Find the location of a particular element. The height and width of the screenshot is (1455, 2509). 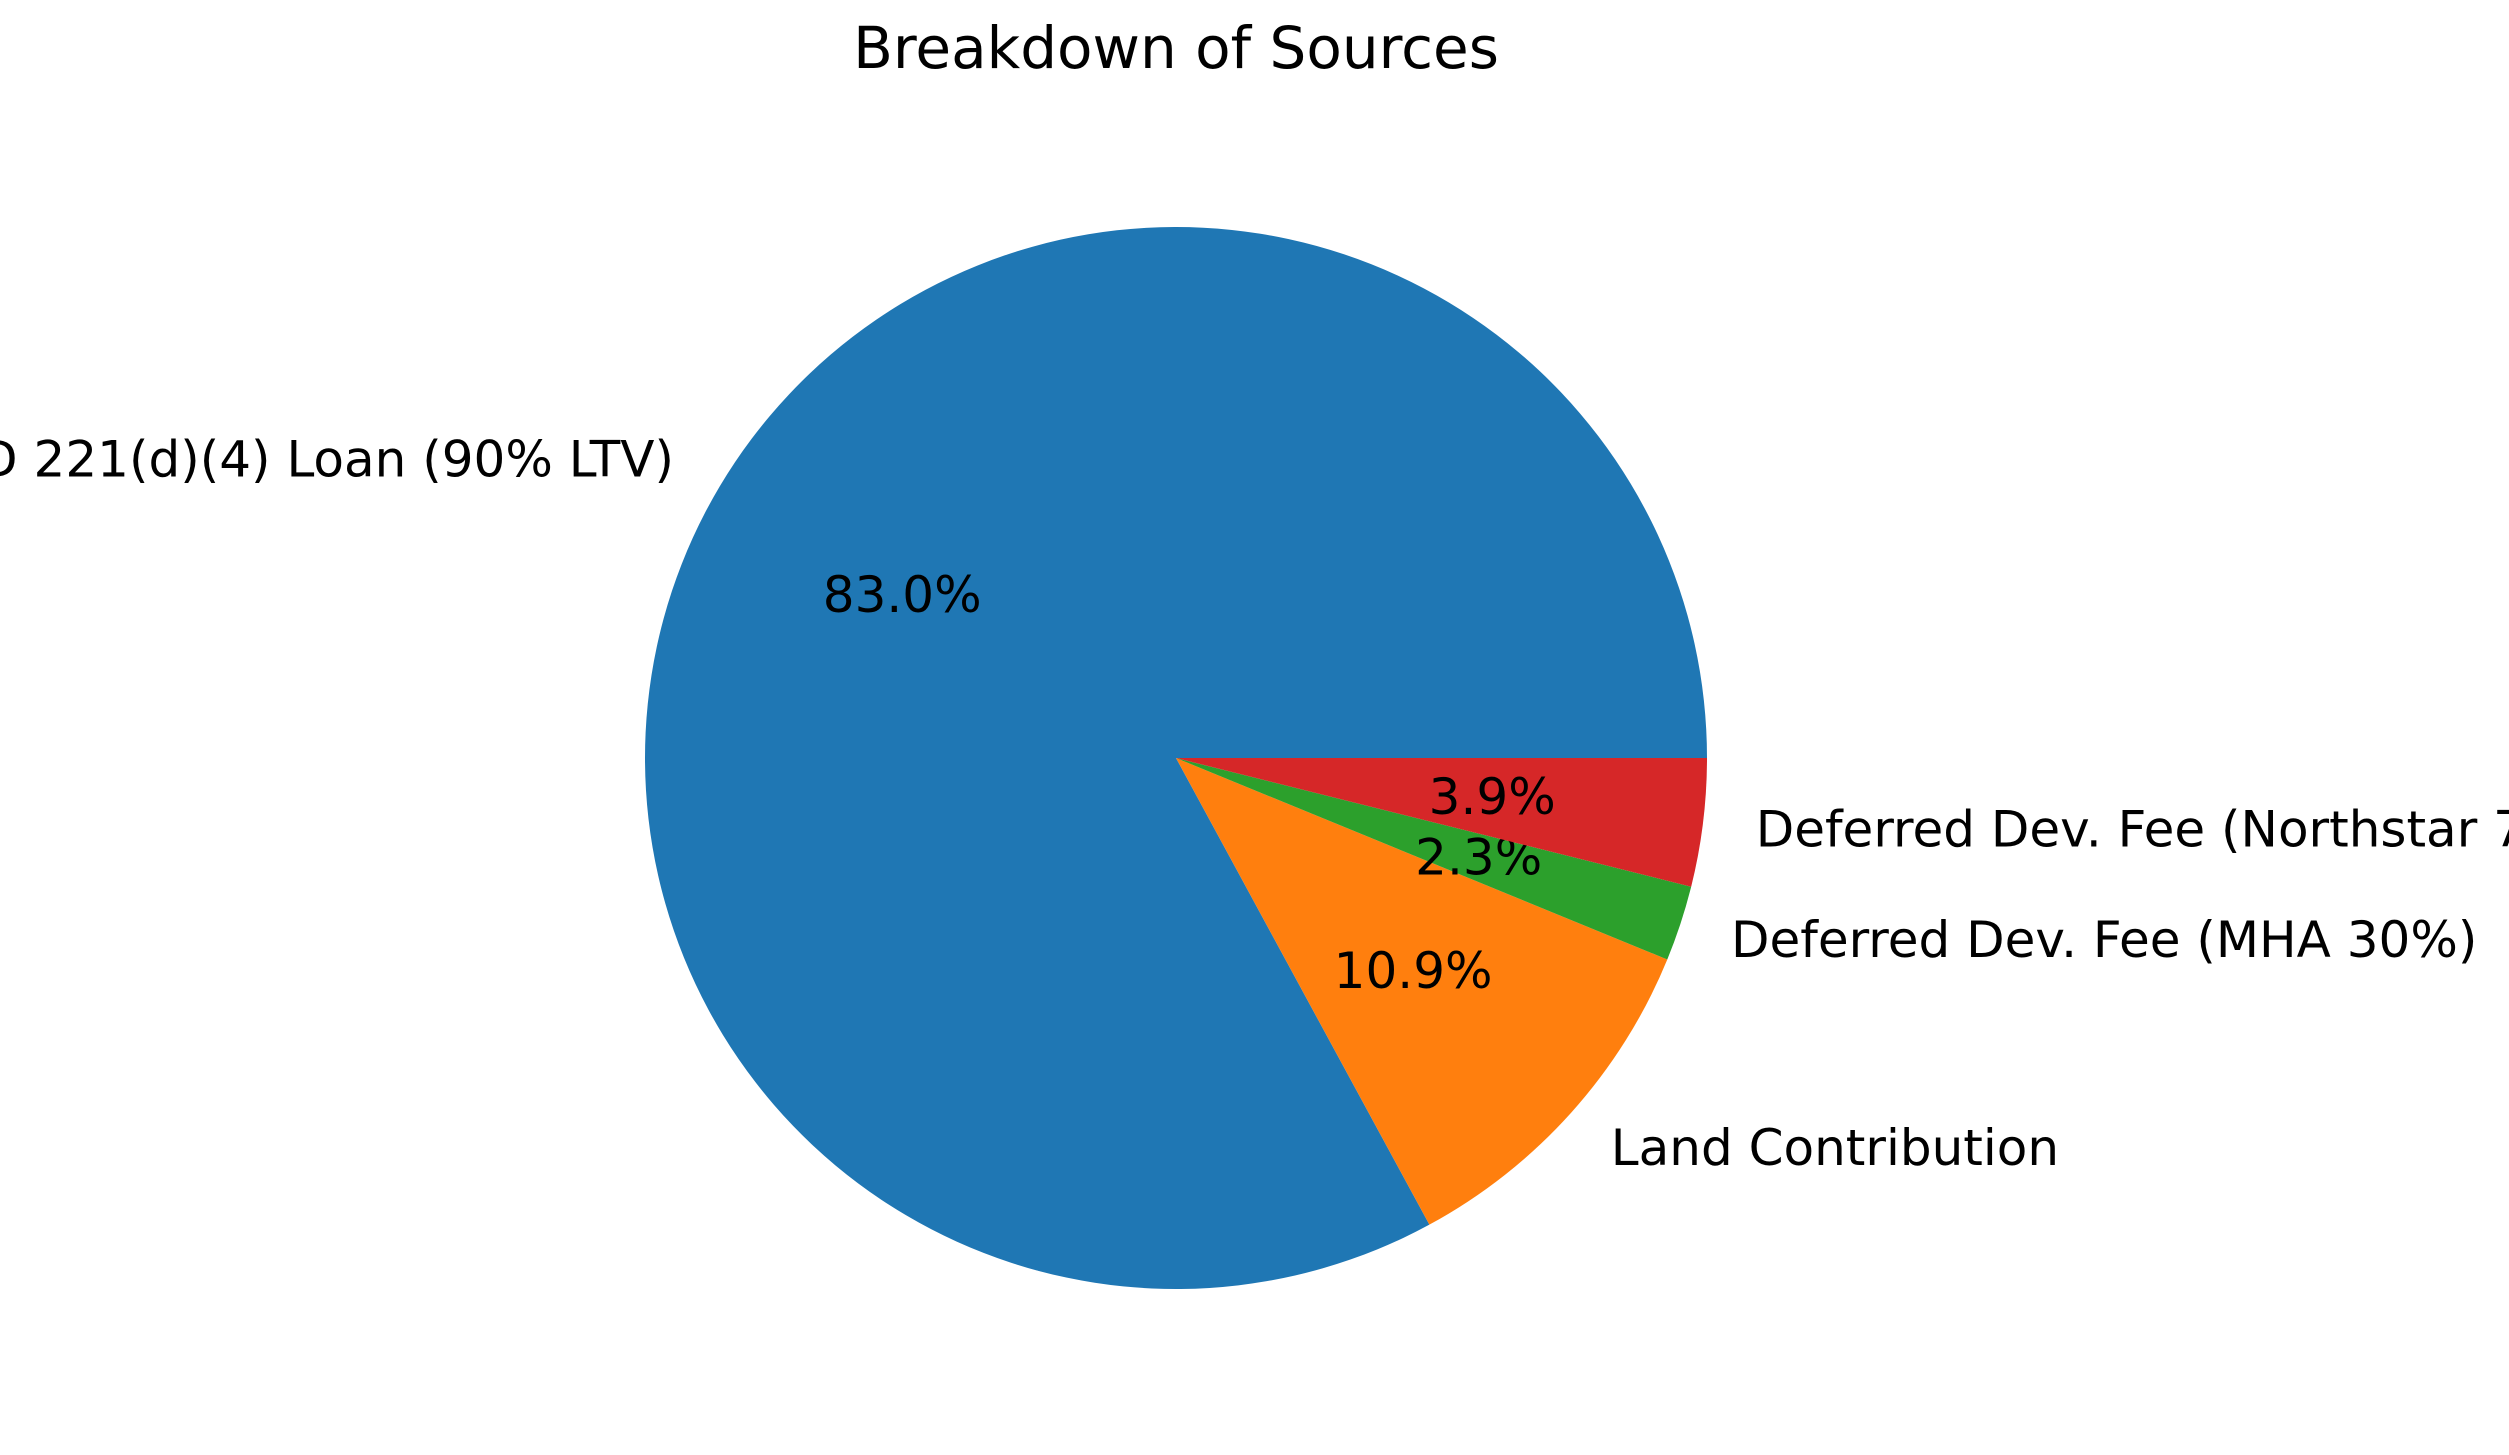

slice-label-3: Deferred Dev. Fee (Northstar 70%) is located at coordinates (2132, 829).